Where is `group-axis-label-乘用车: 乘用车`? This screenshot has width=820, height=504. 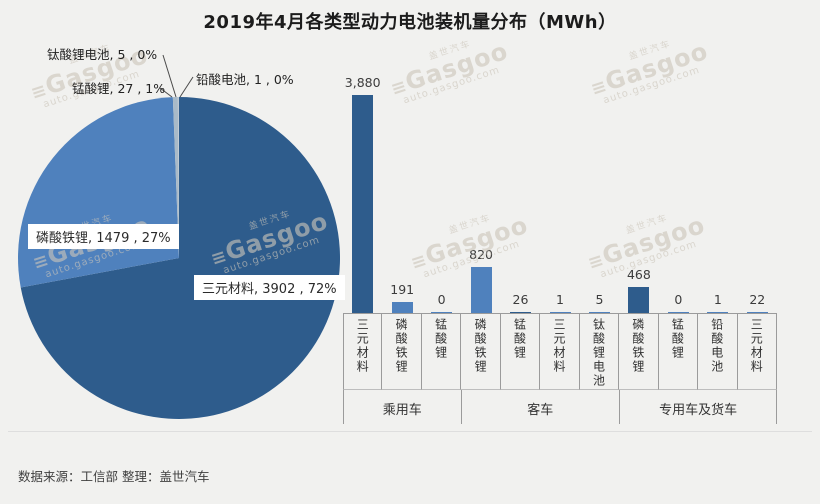
group-axis-label-乘用车: 乘用车 is located at coordinates (402, 410).